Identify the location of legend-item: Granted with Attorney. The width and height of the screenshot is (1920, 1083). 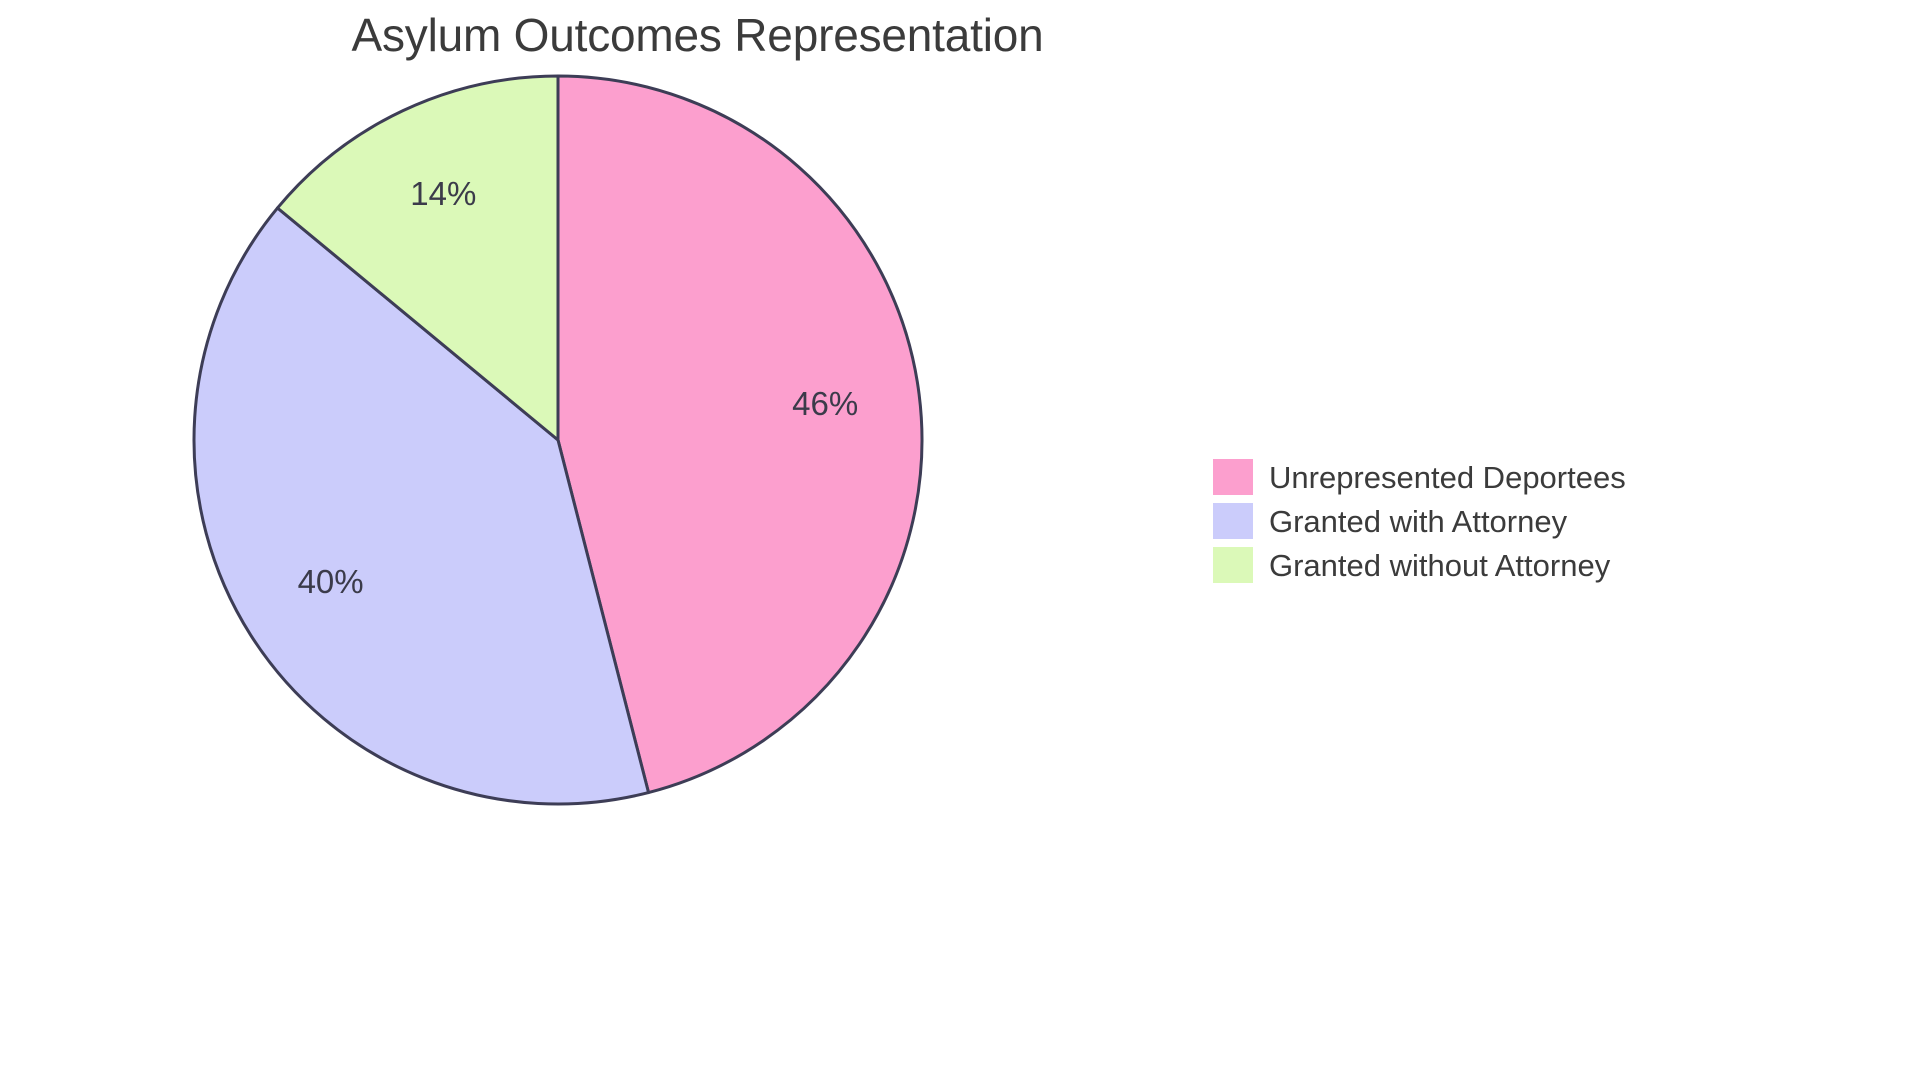
(1419, 521).